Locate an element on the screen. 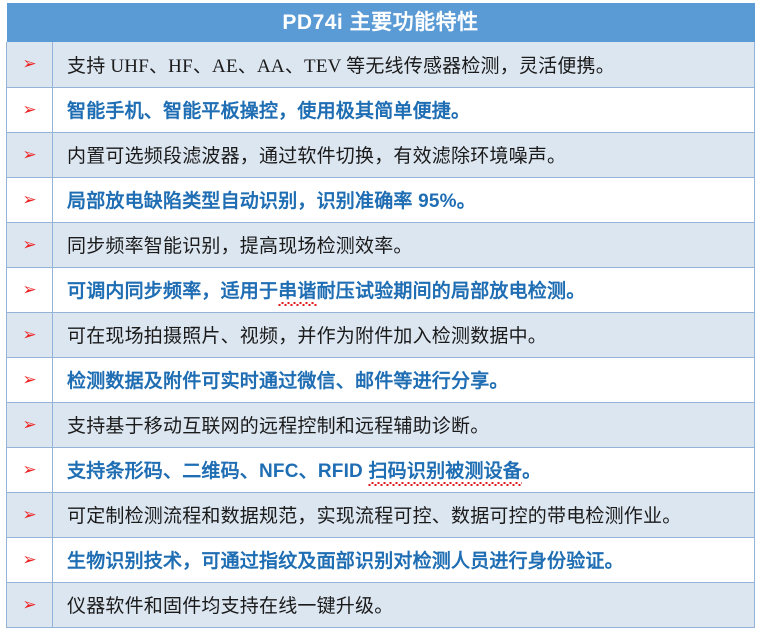  feature-text-cell: 智能手机、智能平板操控，使用极其简单便捷。 is located at coordinates (403, 110).